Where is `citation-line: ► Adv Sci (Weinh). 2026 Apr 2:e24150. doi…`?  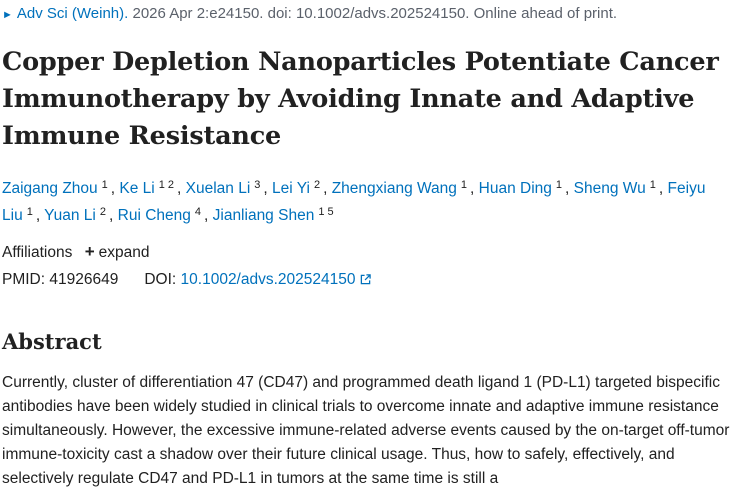
citation-line: ► Adv Sci (Weinh). 2026 Apr 2:e24150. doi… is located at coordinates (309, 14).